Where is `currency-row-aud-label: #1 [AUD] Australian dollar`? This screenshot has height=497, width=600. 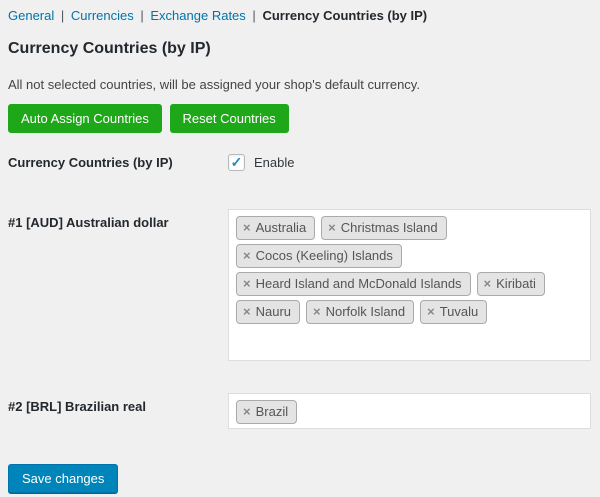
currency-row-aud-label: #1 [AUD] Australian dollar is located at coordinates (88, 222).